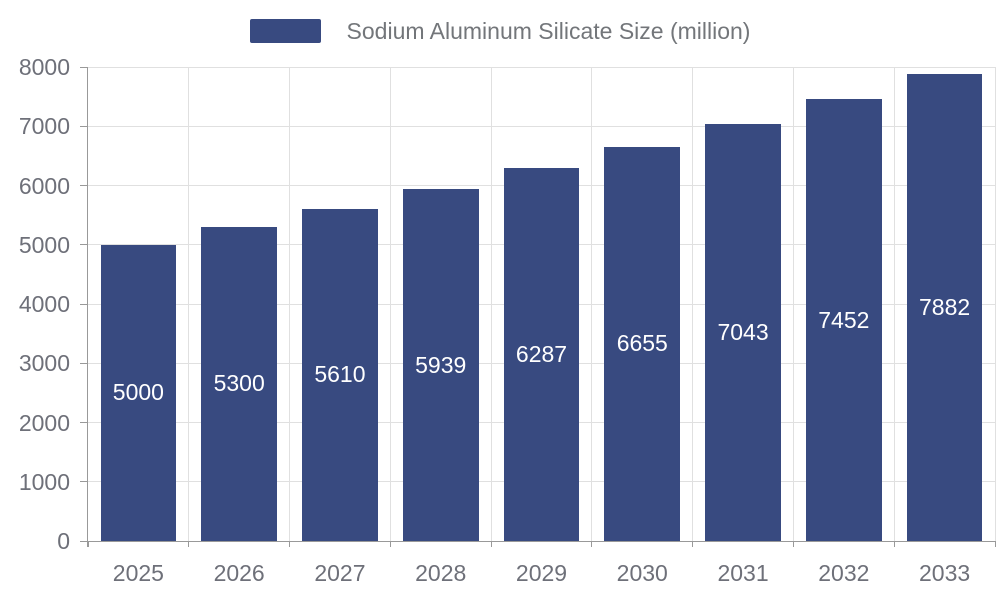 This screenshot has height=600, width=1000. I want to click on bar-value-label: 7452, so click(844, 319).